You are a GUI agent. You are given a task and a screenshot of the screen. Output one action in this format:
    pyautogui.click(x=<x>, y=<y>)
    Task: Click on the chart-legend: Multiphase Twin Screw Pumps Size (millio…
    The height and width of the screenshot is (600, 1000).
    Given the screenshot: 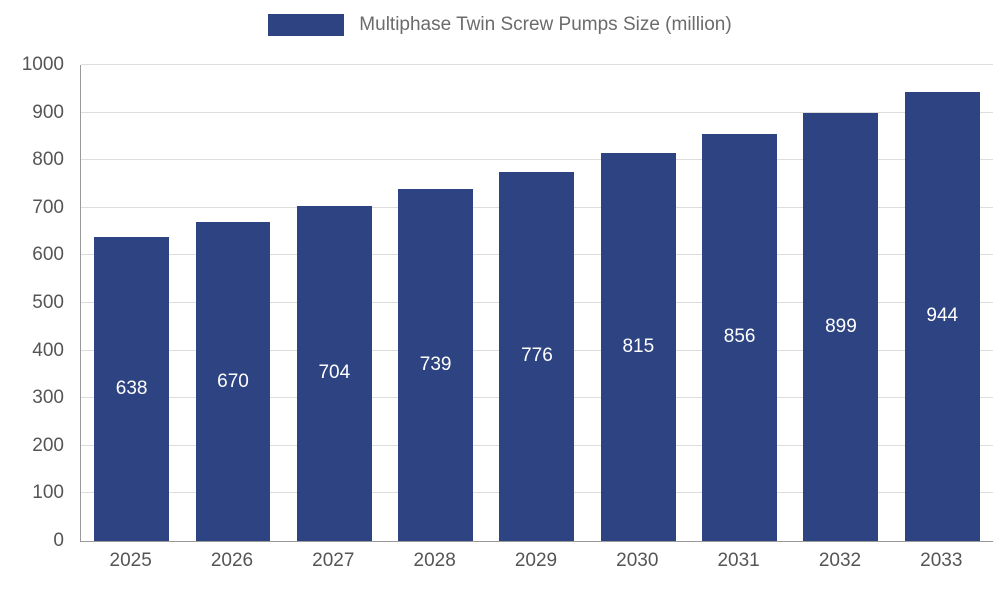 What is the action you would take?
    pyautogui.click(x=500, y=25)
    